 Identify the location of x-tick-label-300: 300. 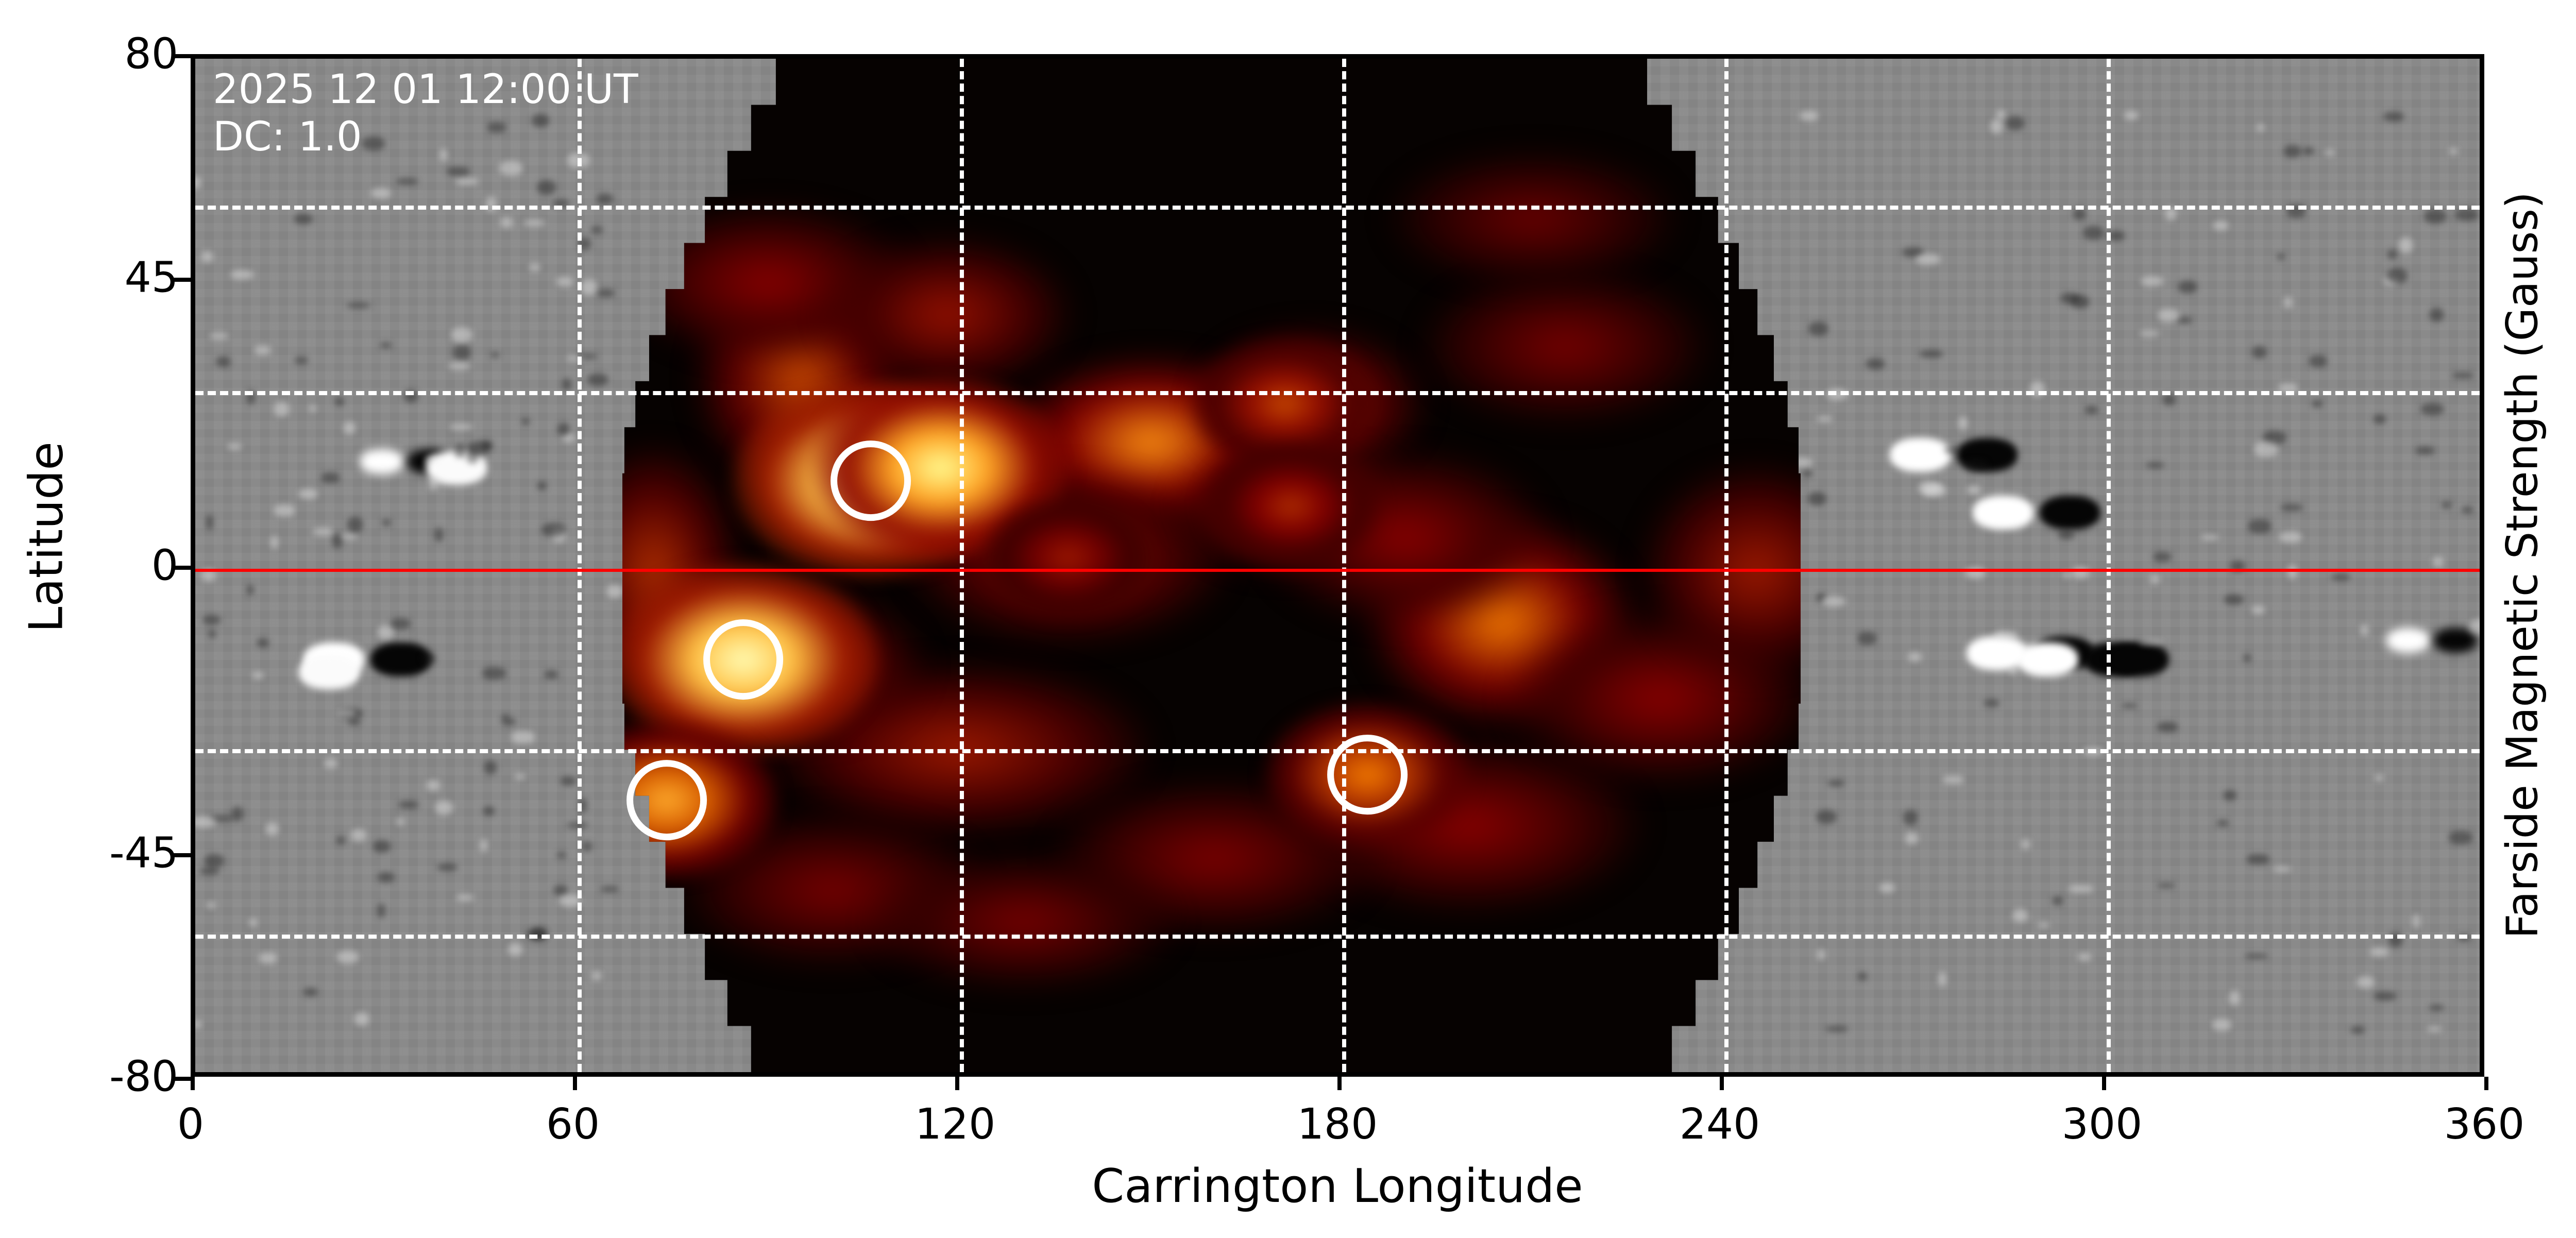
(2102, 1124).